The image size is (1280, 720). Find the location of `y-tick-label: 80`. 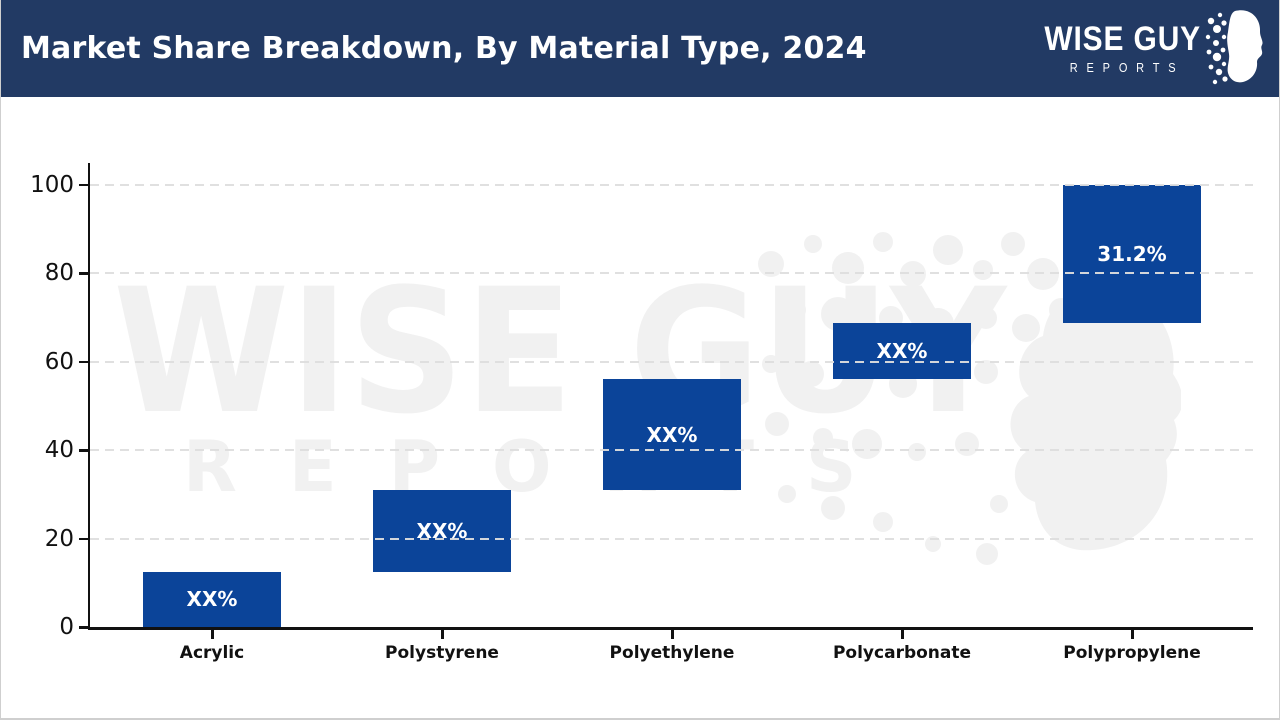

y-tick-label: 80 is located at coordinates (59, 273).